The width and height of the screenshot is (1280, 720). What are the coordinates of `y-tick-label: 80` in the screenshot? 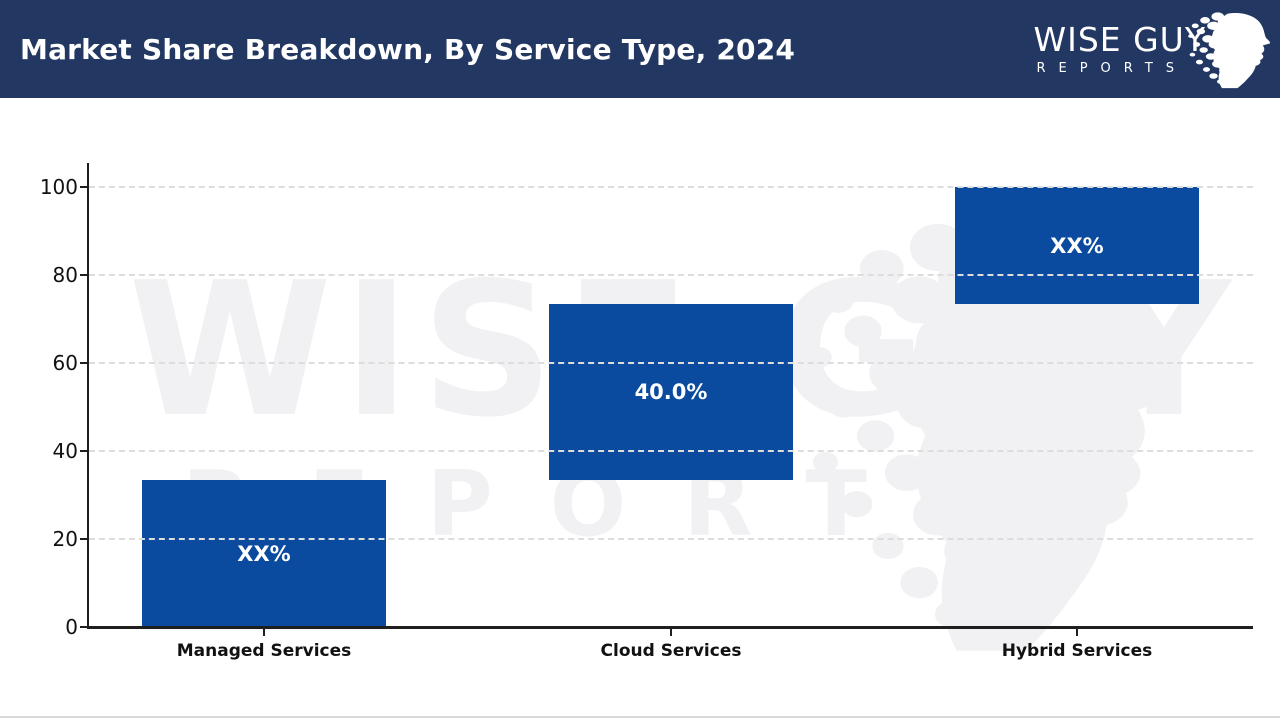 It's located at (65, 275).